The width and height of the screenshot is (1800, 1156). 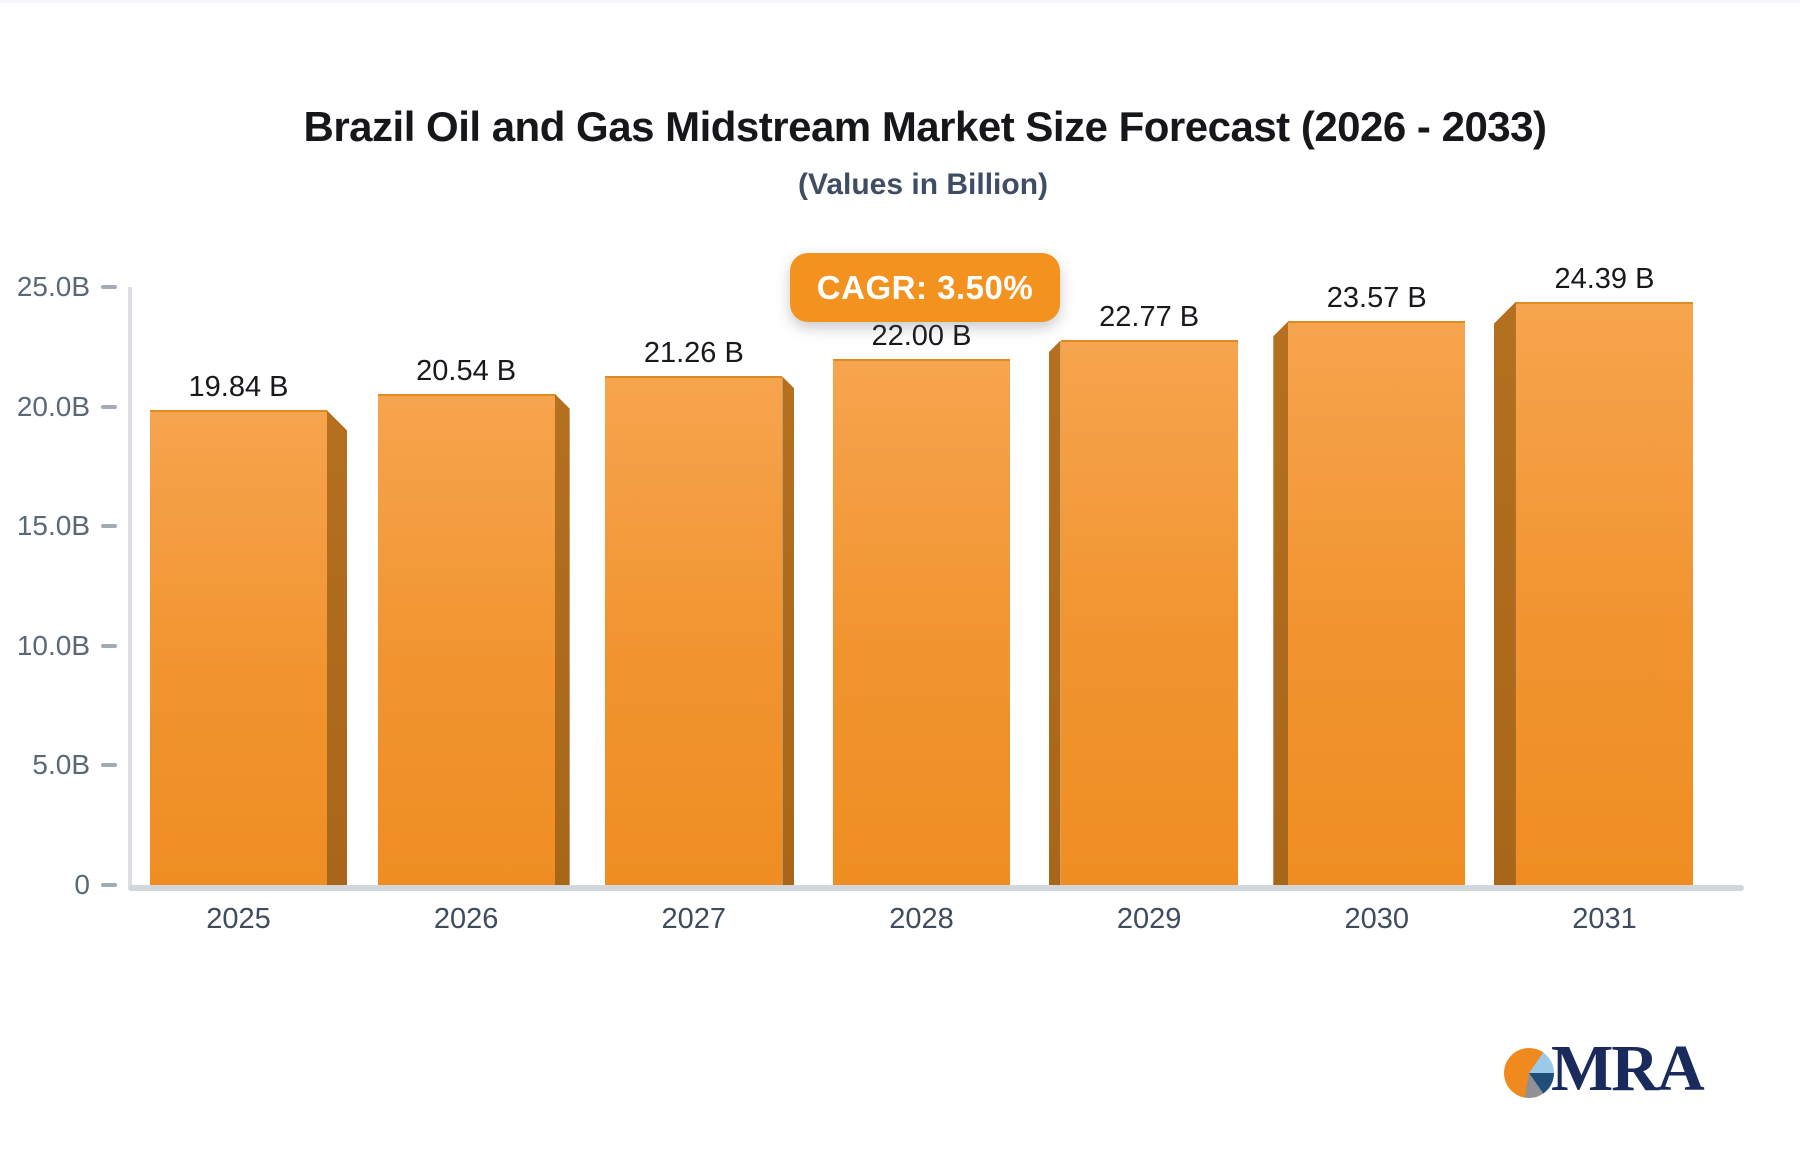 I want to click on y-axis-tick-label: 0, so click(x=82, y=884).